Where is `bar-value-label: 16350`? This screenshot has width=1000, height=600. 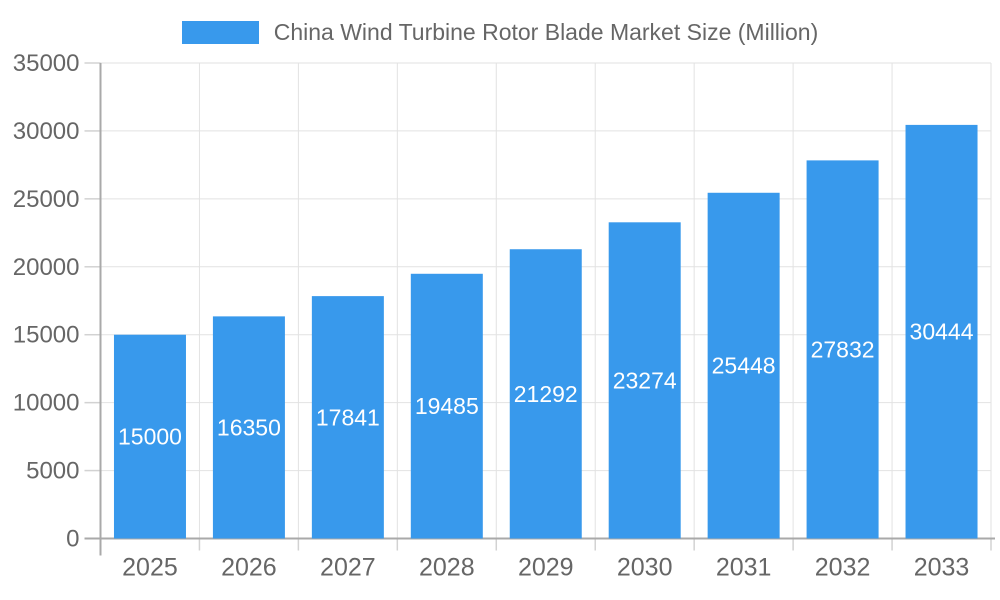
bar-value-label: 16350 is located at coordinates (249, 427).